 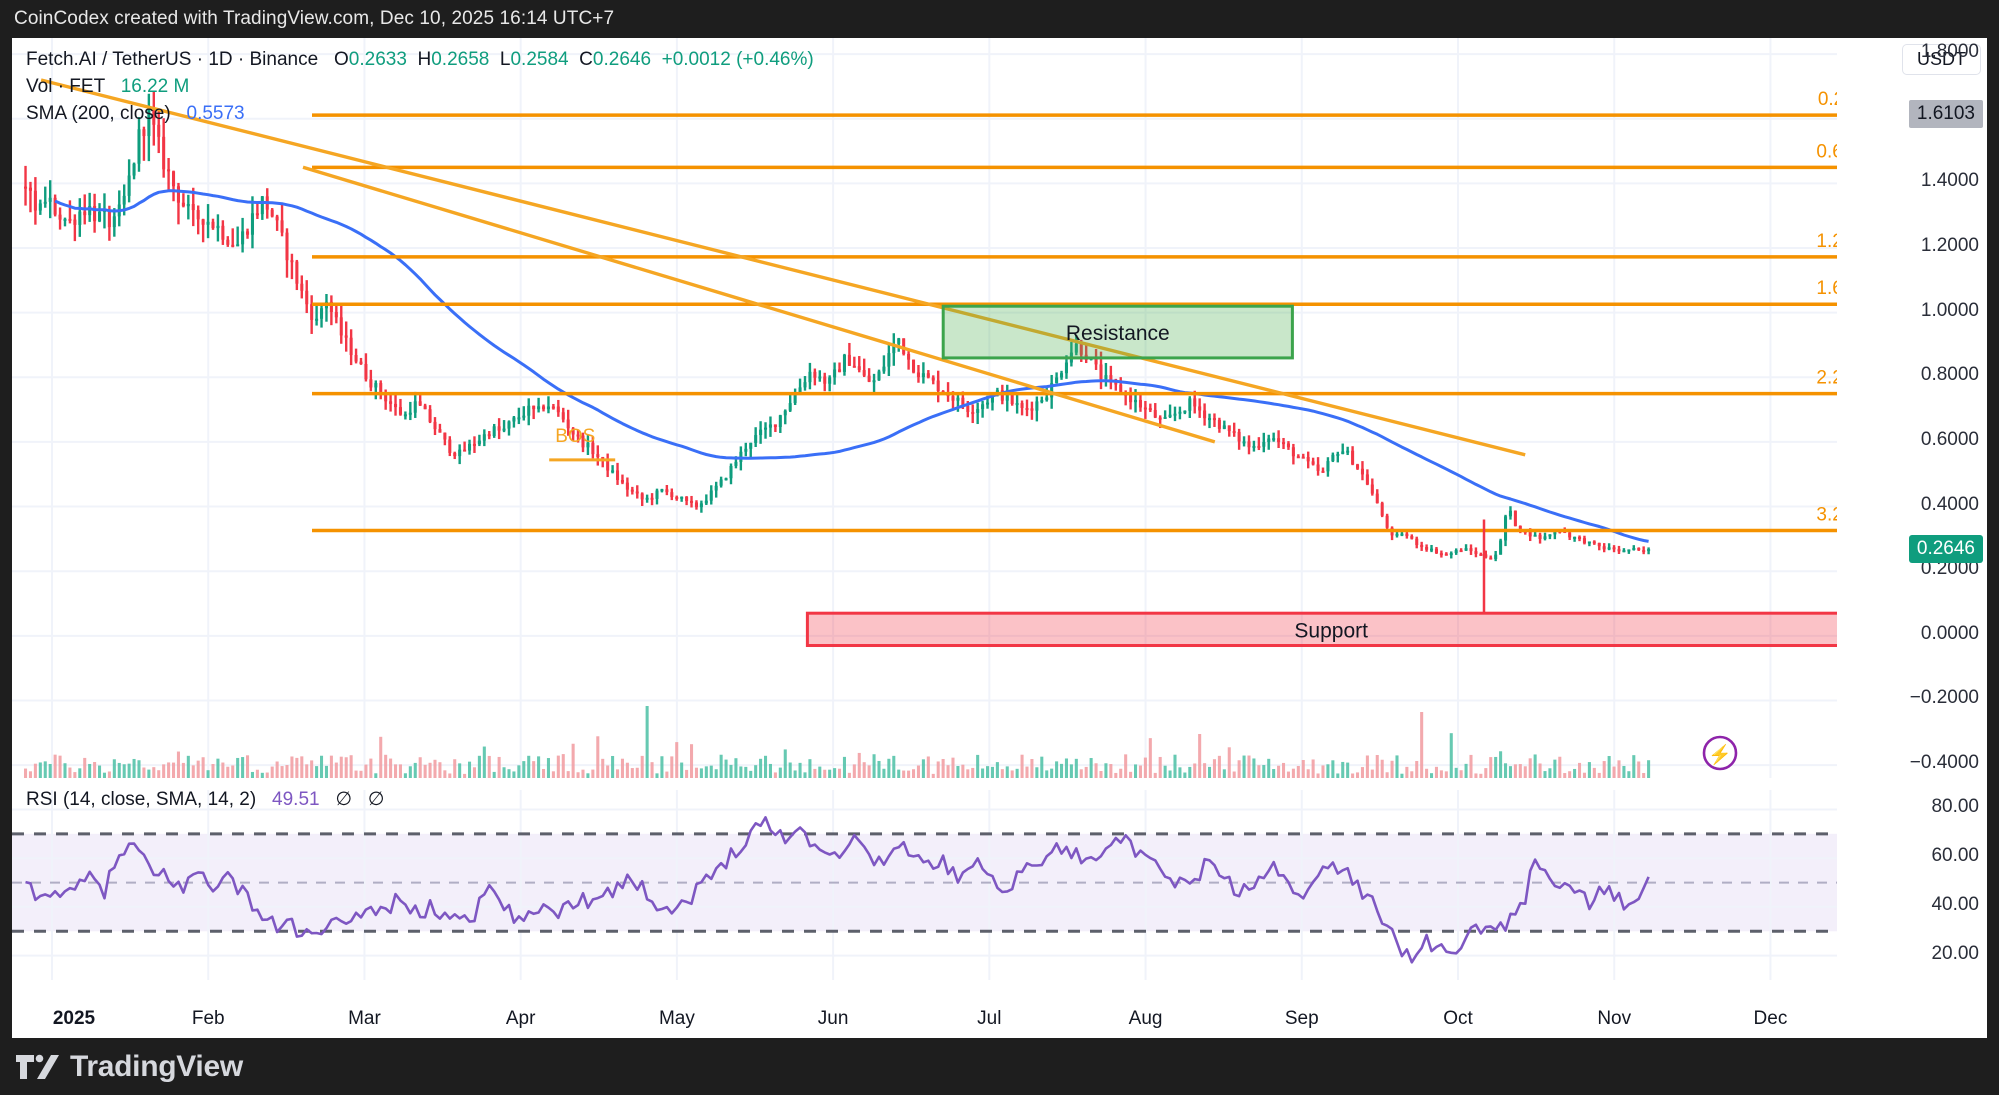 What do you see at coordinates (377, 59) in the screenshot?
I see `ohlc-open-value: 0.2633` at bounding box center [377, 59].